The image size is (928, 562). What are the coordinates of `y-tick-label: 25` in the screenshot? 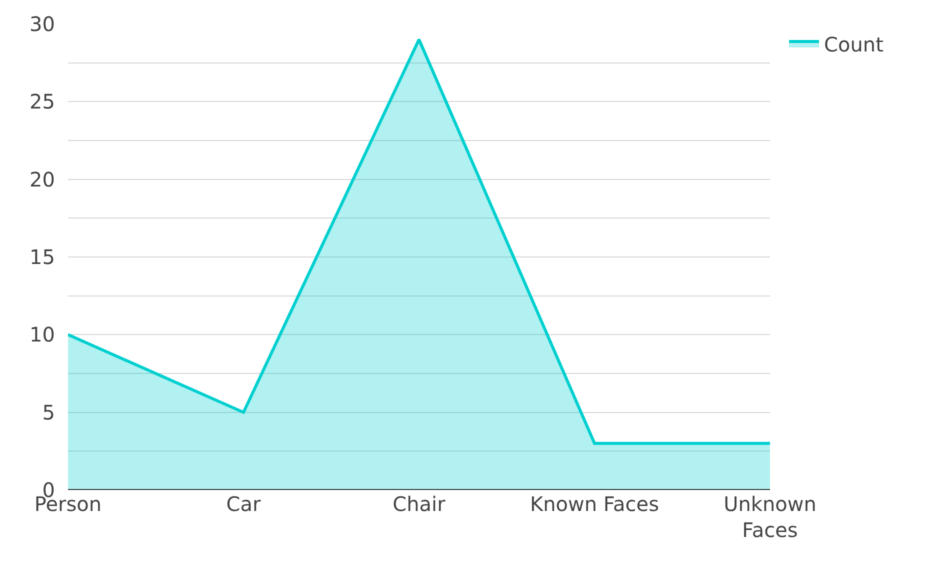 It's located at (42, 102).